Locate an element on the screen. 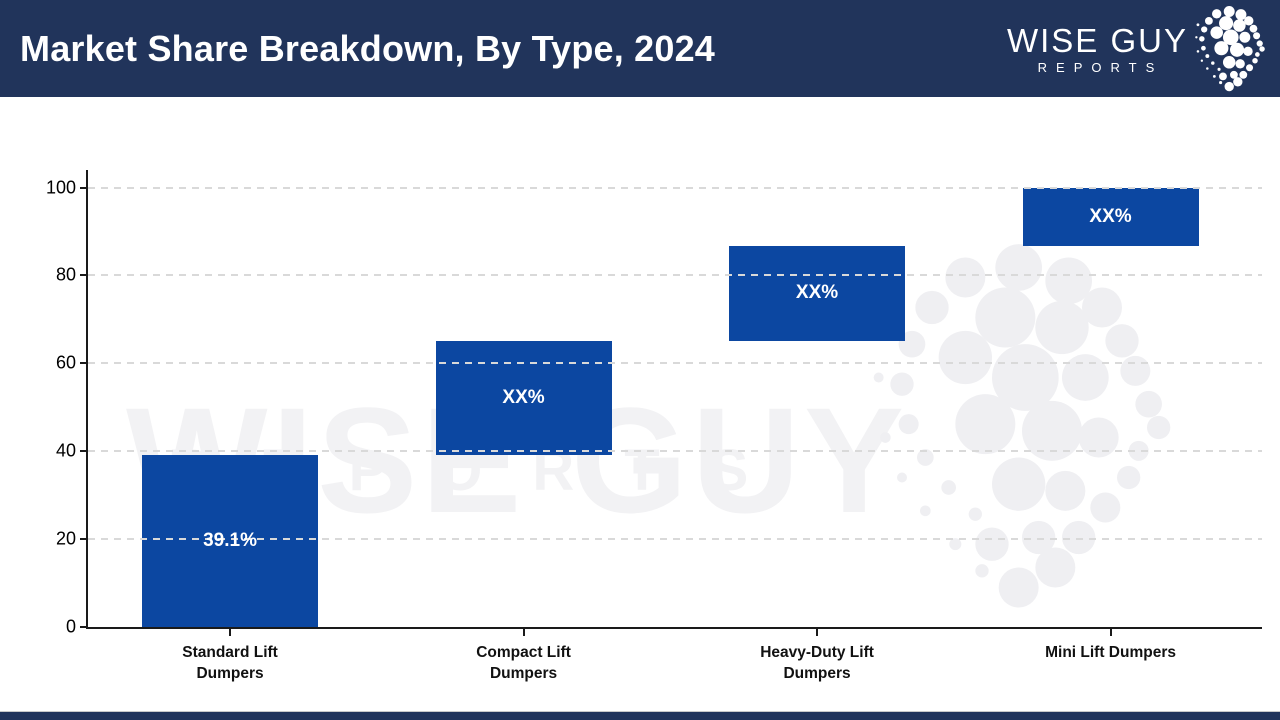 The width and height of the screenshot is (1280, 720). y-tick-label: 40 is located at coordinates (65, 450).